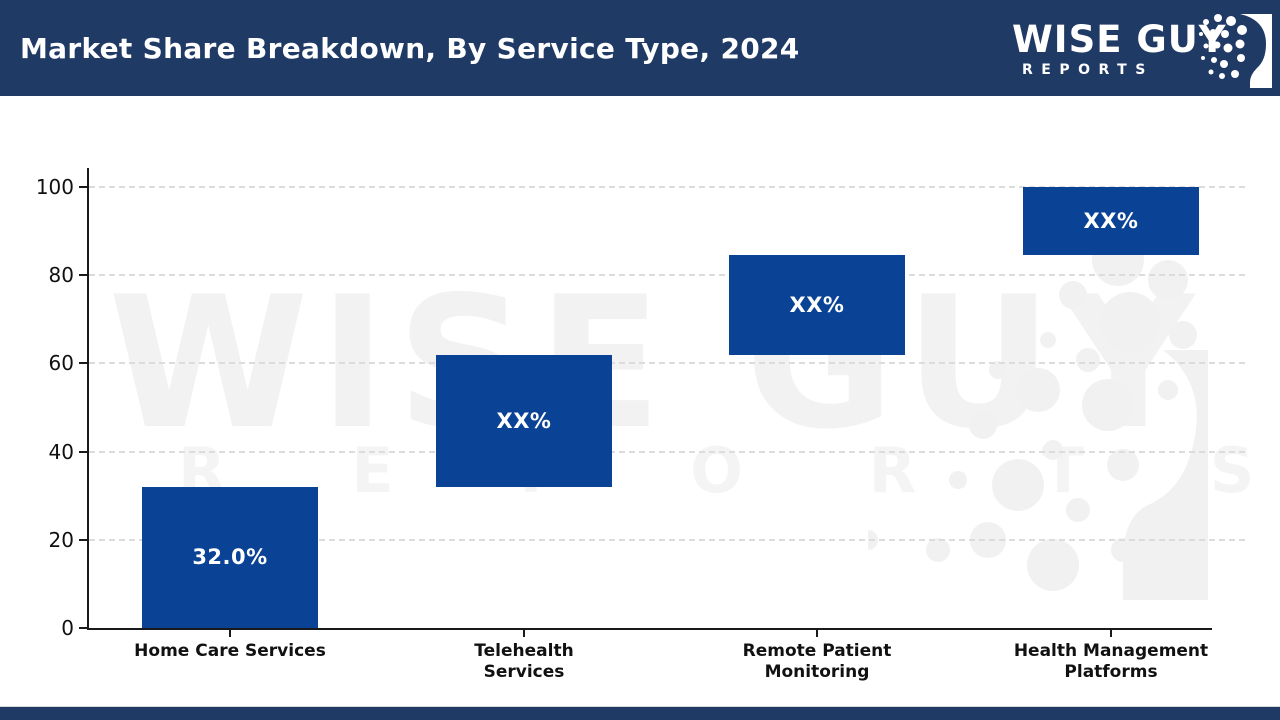  Describe the element at coordinates (61, 363) in the screenshot. I see `y-tick-label: 60` at that location.